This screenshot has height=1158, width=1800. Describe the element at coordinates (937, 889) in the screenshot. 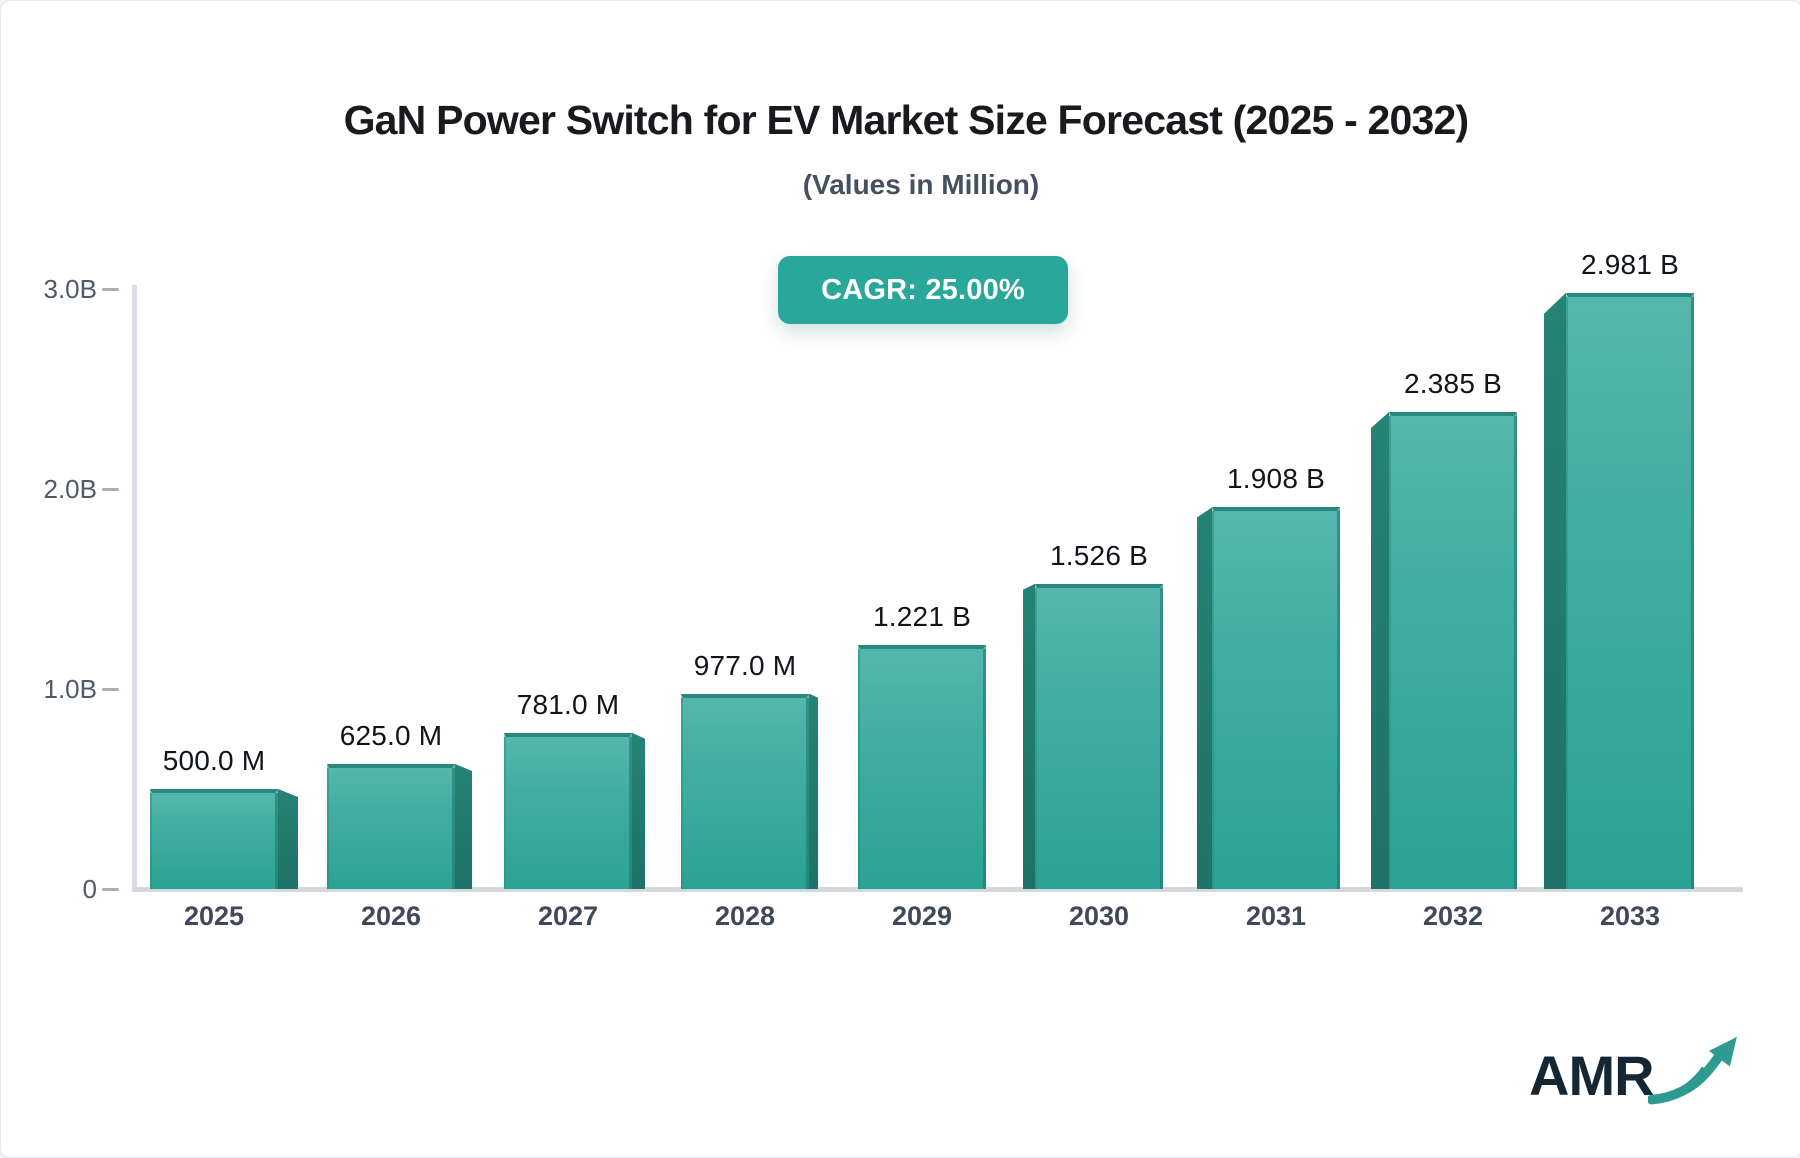

I see `x-axis-line` at that location.